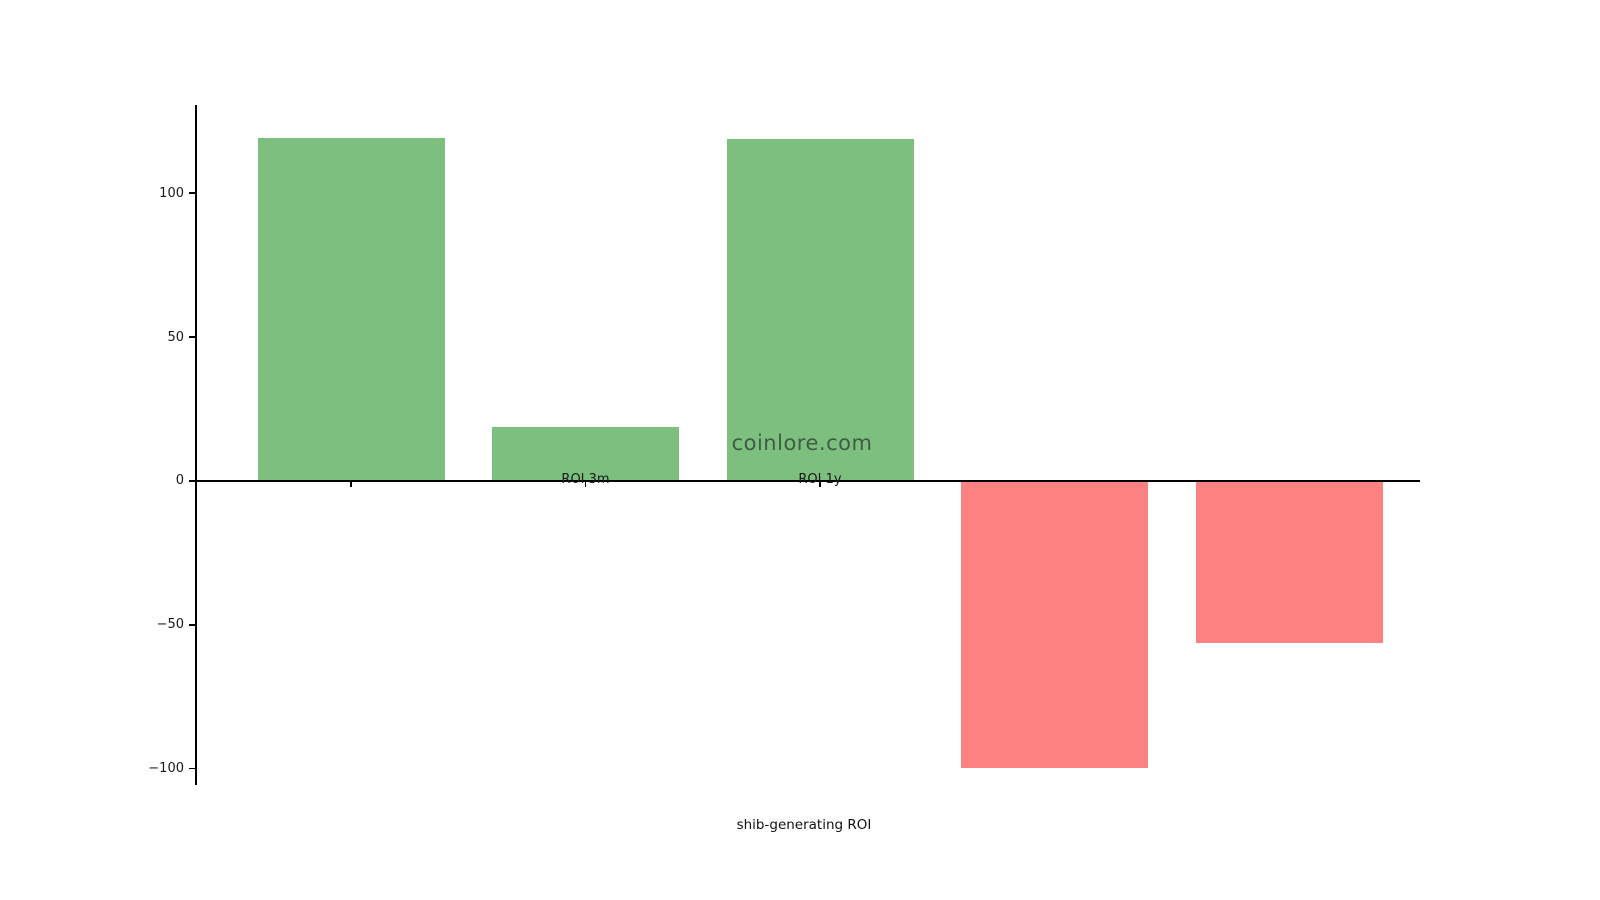  What do you see at coordinates (585, 453) in the screenshot?
I see `bar-ROI 3m` at bounding box center [585, 453].